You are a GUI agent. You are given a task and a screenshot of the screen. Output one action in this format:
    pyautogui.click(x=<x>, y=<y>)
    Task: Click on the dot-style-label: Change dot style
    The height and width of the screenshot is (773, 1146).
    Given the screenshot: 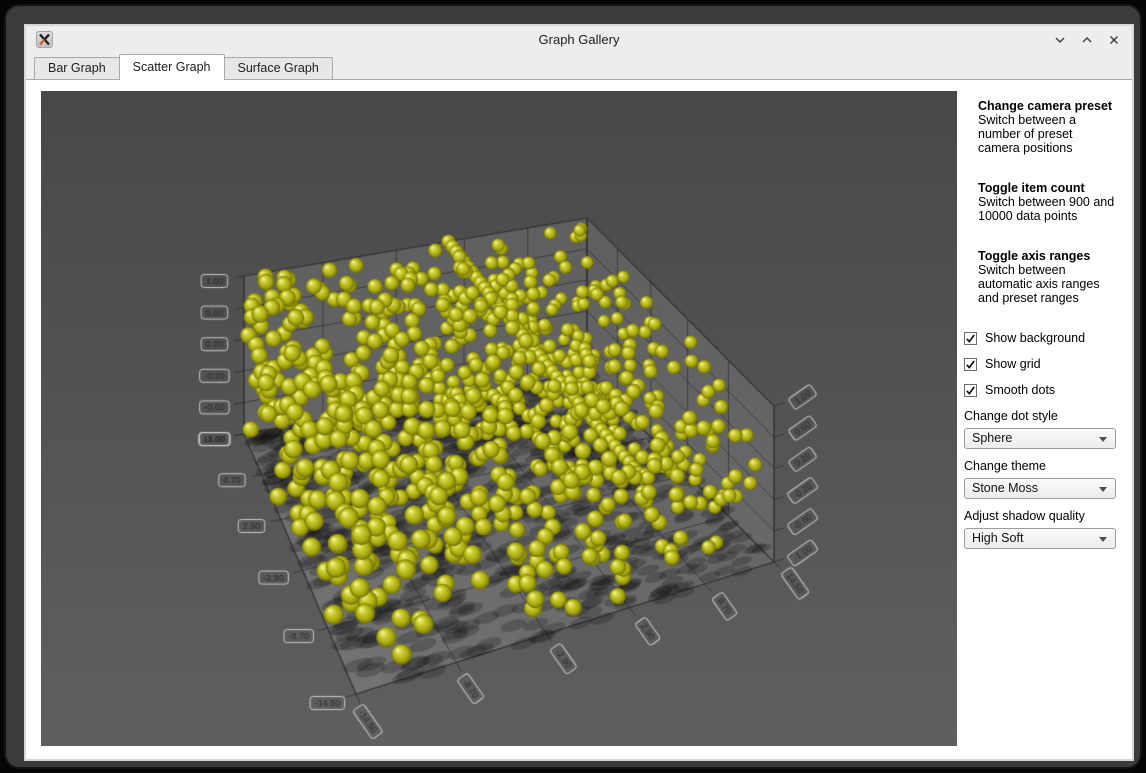 What is the action you would take?
    pyautogui.click(x=1011, y=416)
    